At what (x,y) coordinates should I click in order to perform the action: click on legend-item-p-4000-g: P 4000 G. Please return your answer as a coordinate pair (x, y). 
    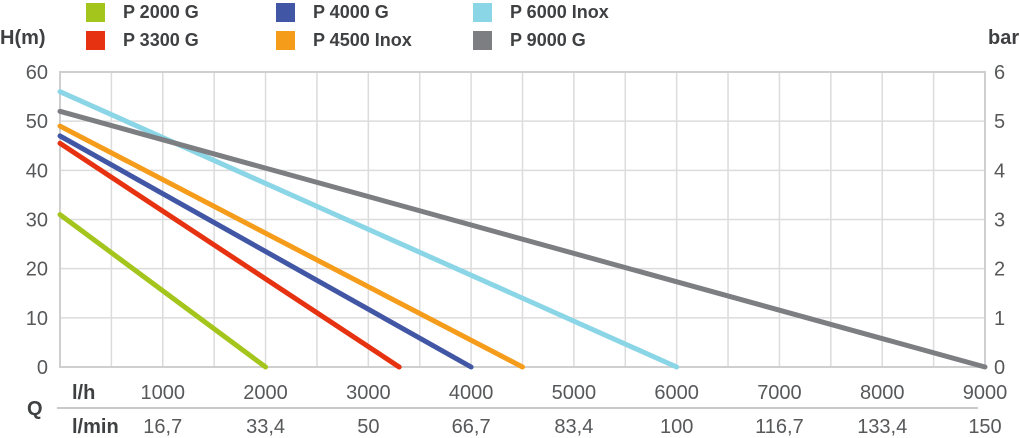
    Looking at the image, I should click on (374, 12).